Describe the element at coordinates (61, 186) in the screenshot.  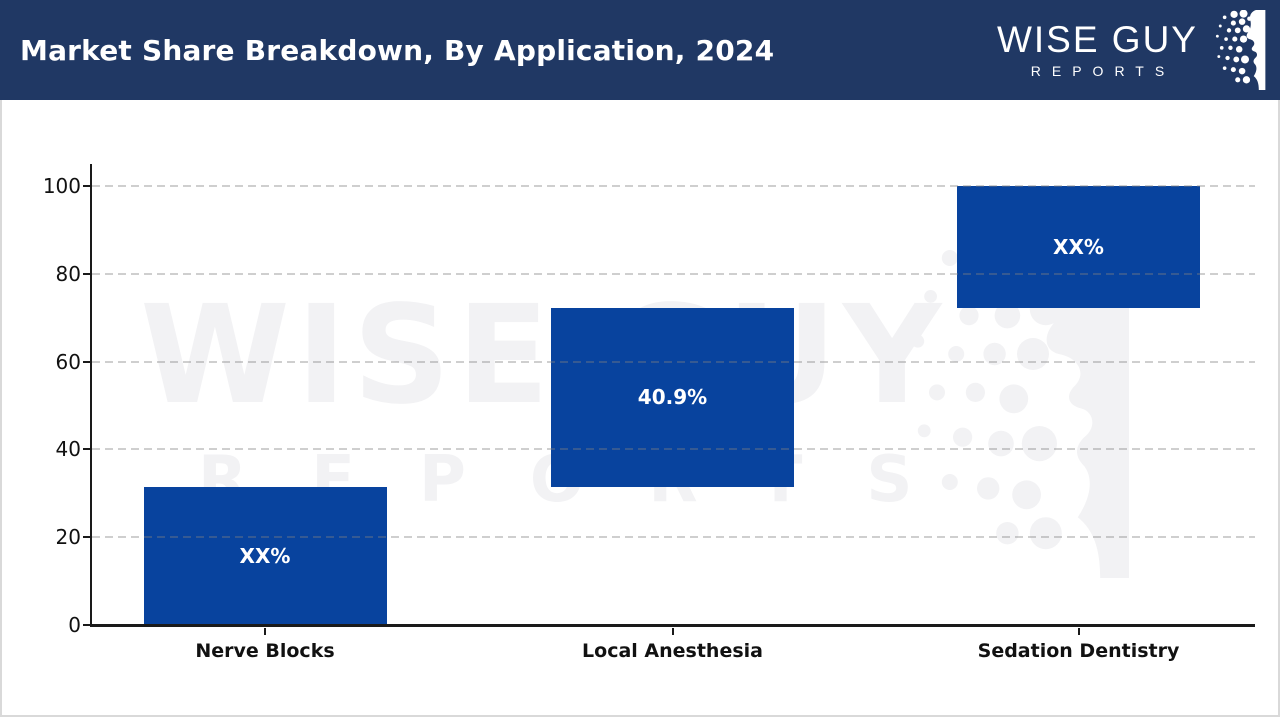
I see `y-tick-label-100: 100` at that location.